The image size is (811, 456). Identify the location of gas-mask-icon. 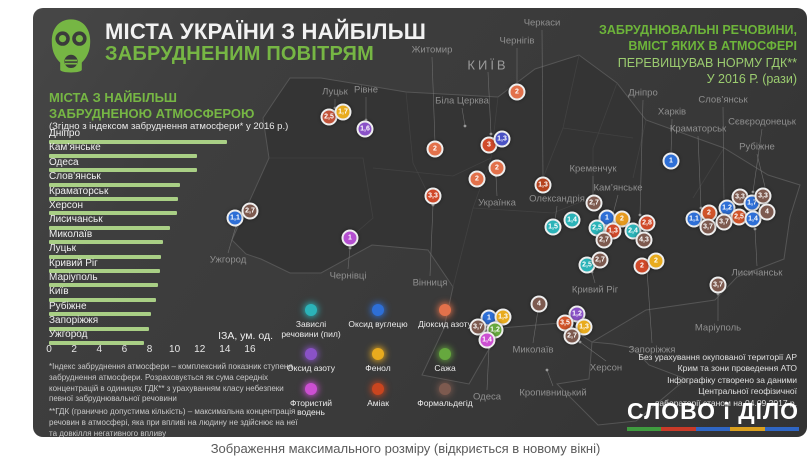
(71, 46).